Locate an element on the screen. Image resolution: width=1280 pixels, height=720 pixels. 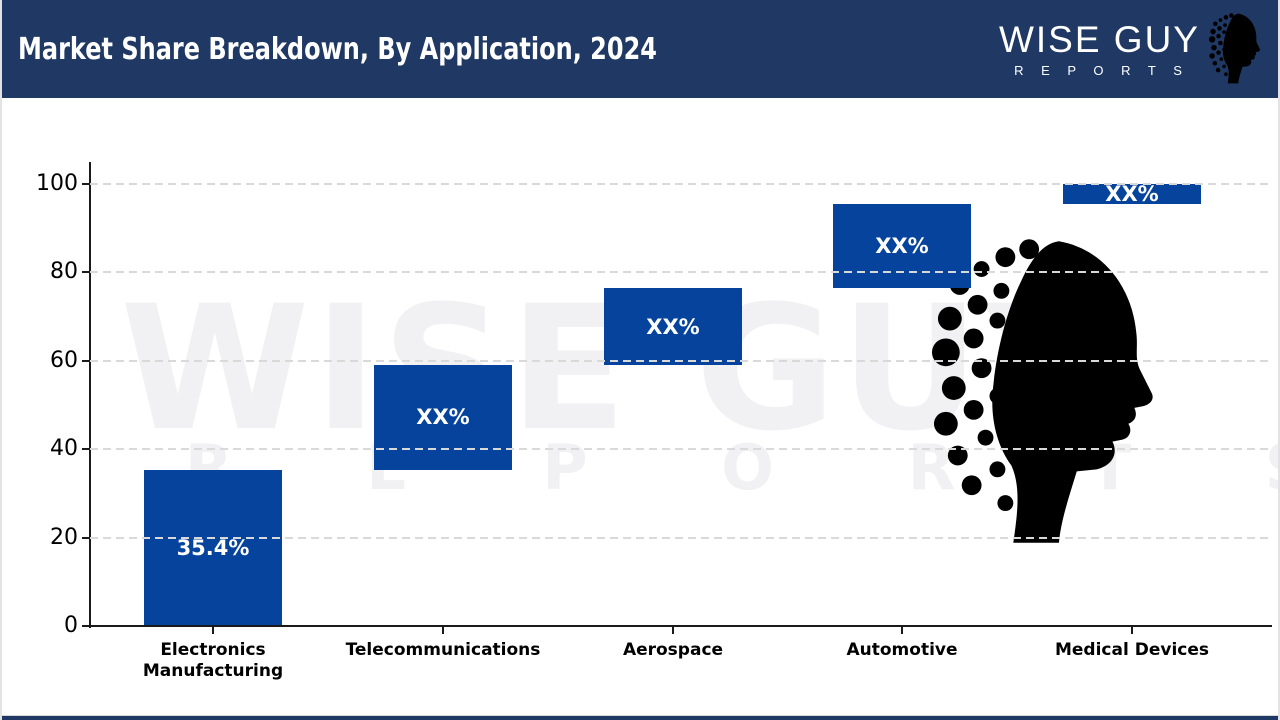
y-tick-label: 20 is located at coordinates (64, 537).